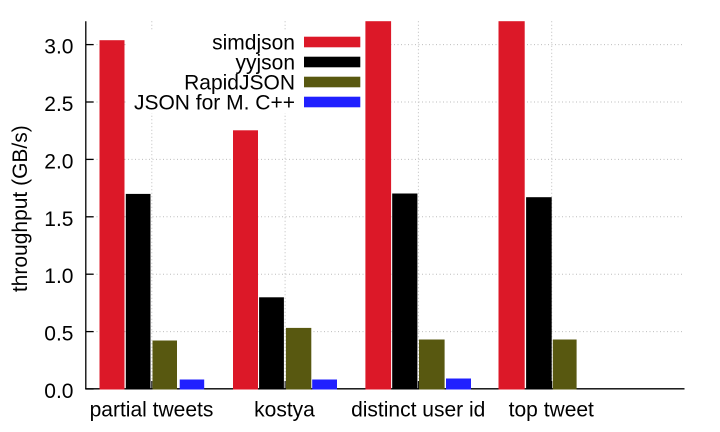 This screenshot has height=432, width=720. I want to click on svg-text: top tweet, so click(551, 410).